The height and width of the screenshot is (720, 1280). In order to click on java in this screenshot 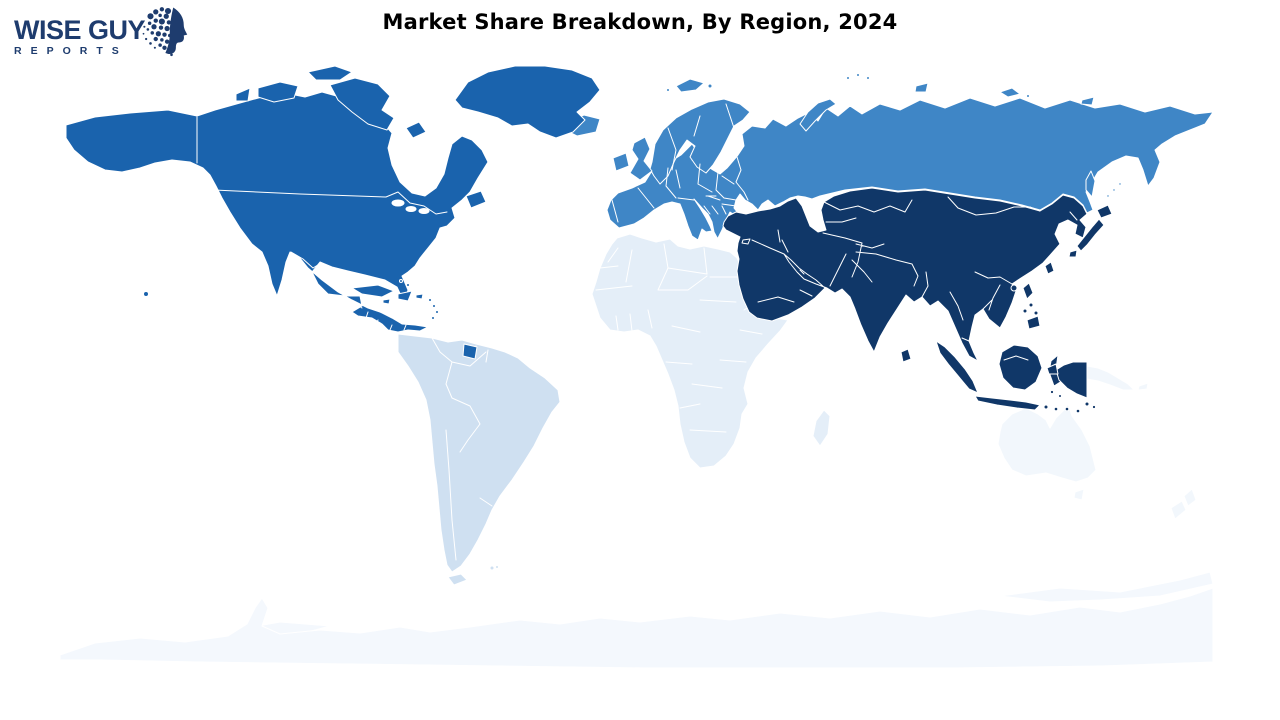, I will do `click(1007, 403)`.